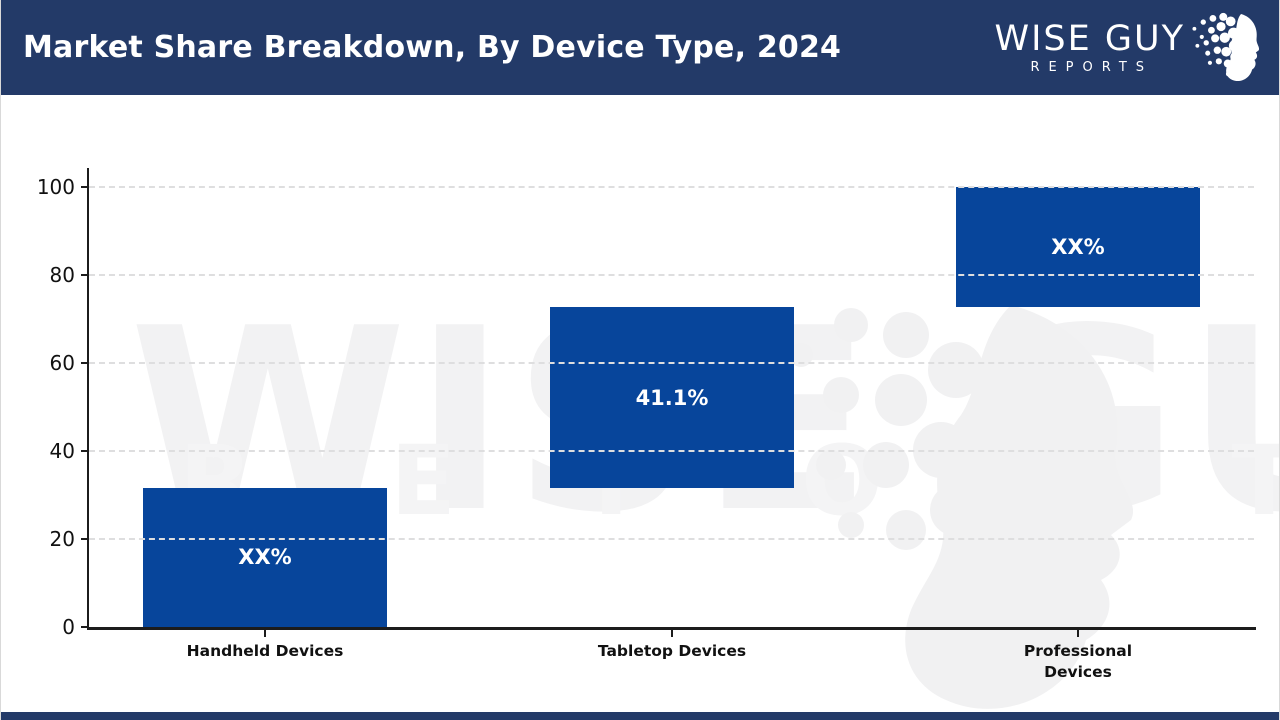 This screenshot has width=1280, height=720. I want to click on y-axis-tick-label: 80, so click(62, 275).